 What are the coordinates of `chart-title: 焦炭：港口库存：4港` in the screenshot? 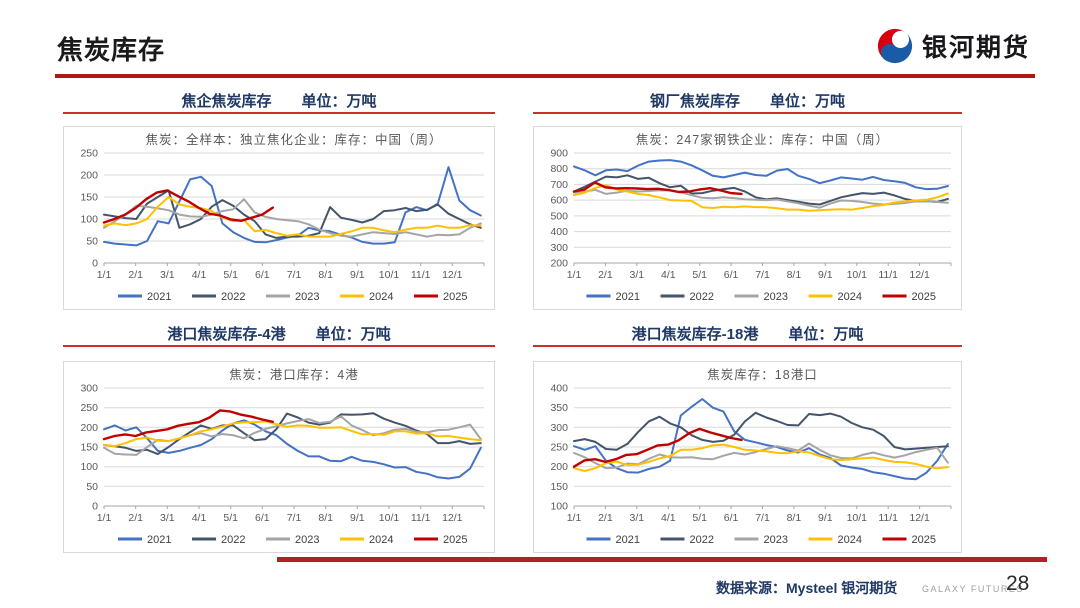 It's located at (293, 374).